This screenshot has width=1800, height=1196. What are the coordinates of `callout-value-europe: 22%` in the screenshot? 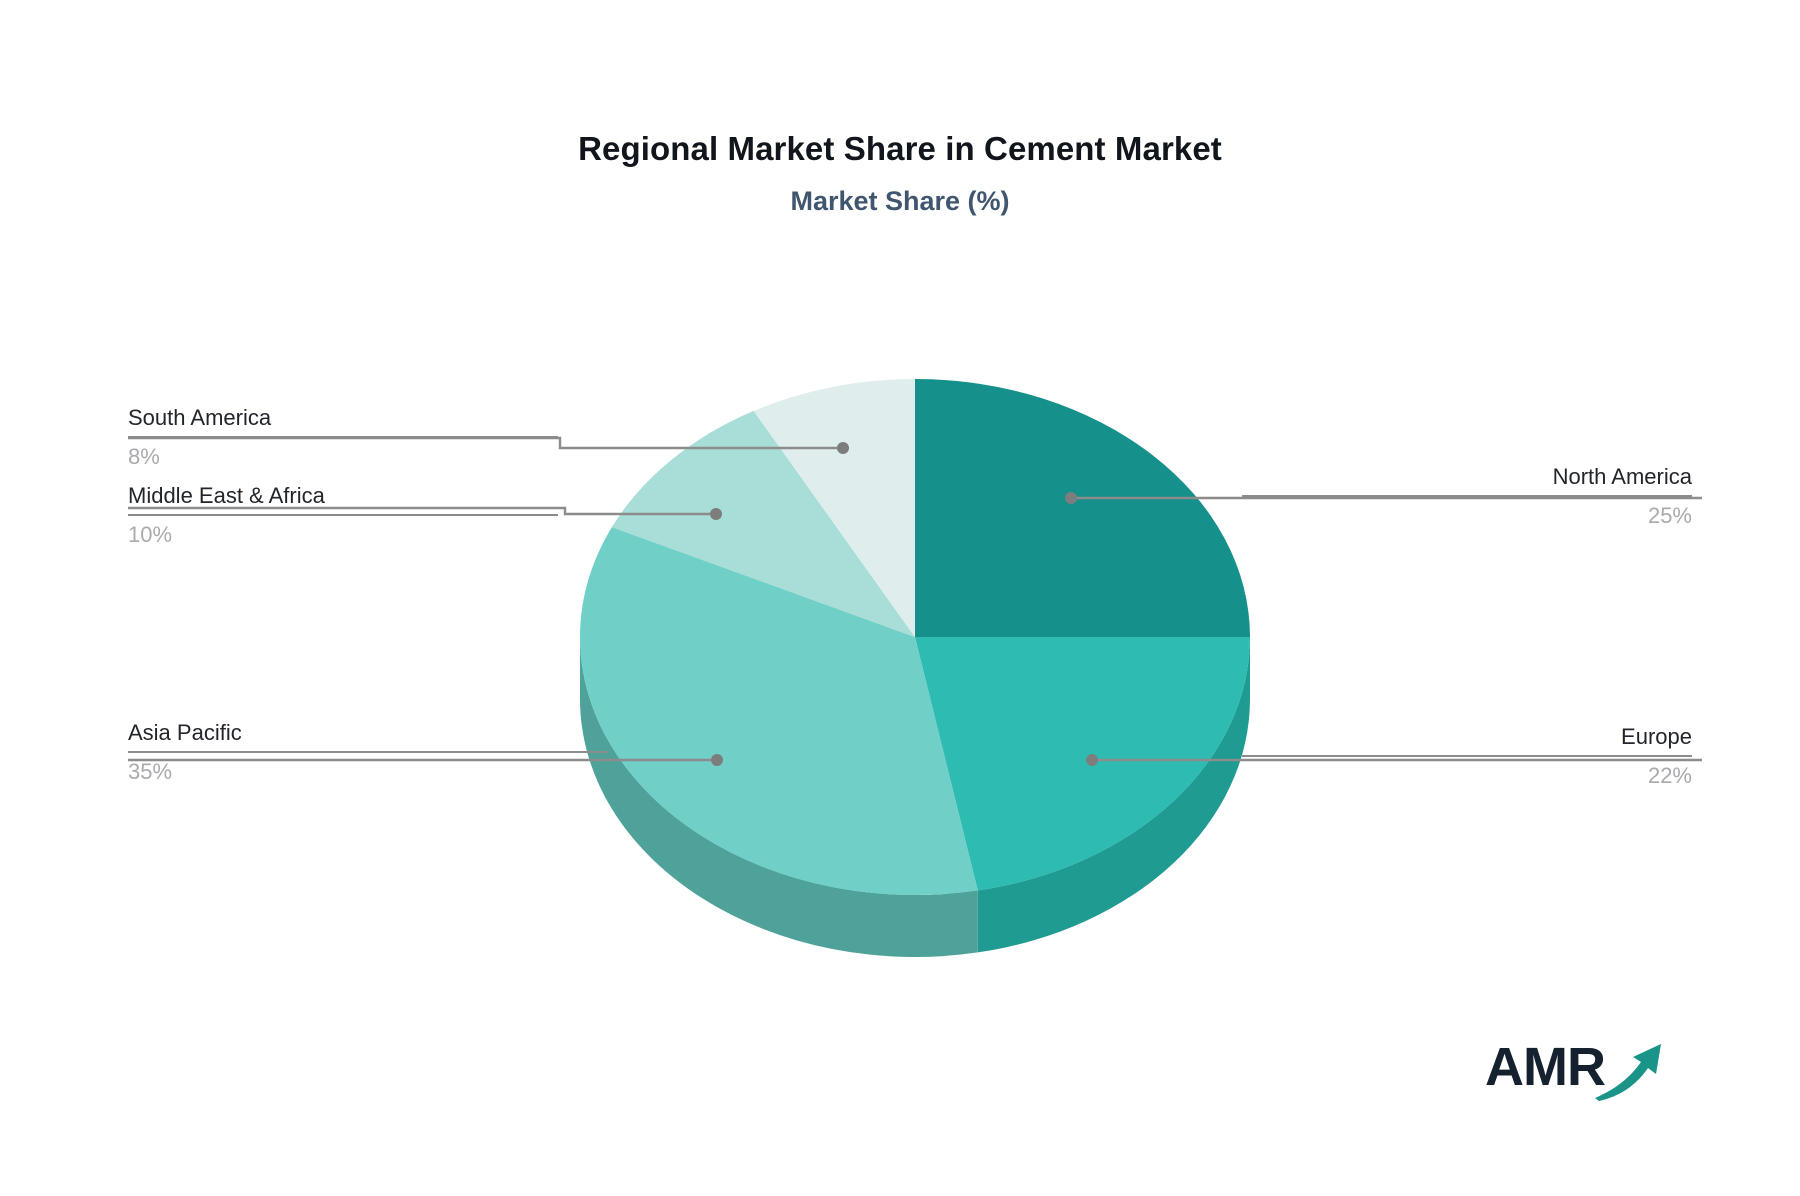 It's located at (1669, 775).